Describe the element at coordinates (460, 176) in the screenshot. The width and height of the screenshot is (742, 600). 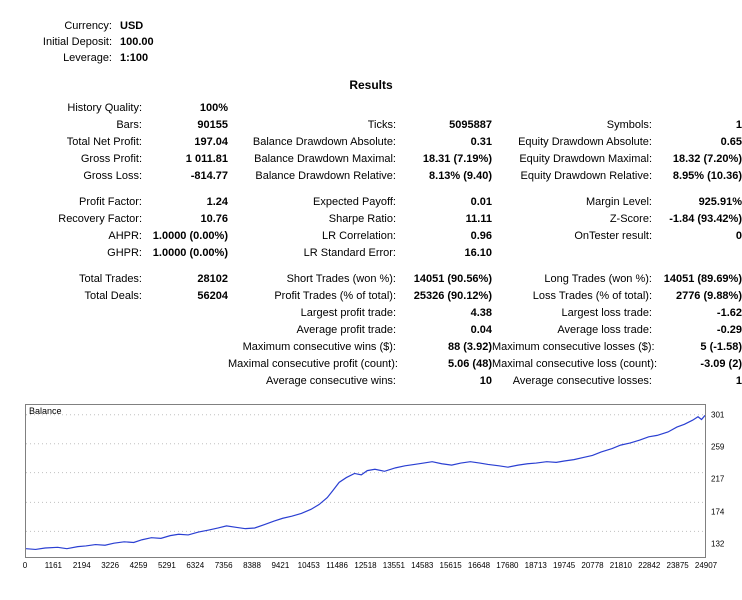
I see `stat-value: 8.13% (9.40)` at that location.